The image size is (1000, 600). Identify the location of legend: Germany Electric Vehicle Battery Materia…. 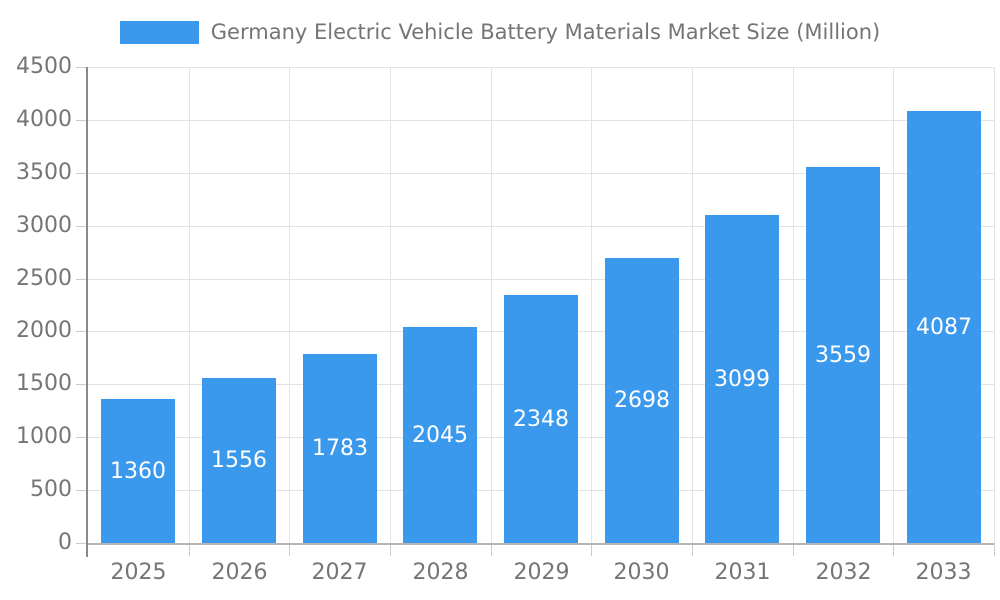
(500, 32).